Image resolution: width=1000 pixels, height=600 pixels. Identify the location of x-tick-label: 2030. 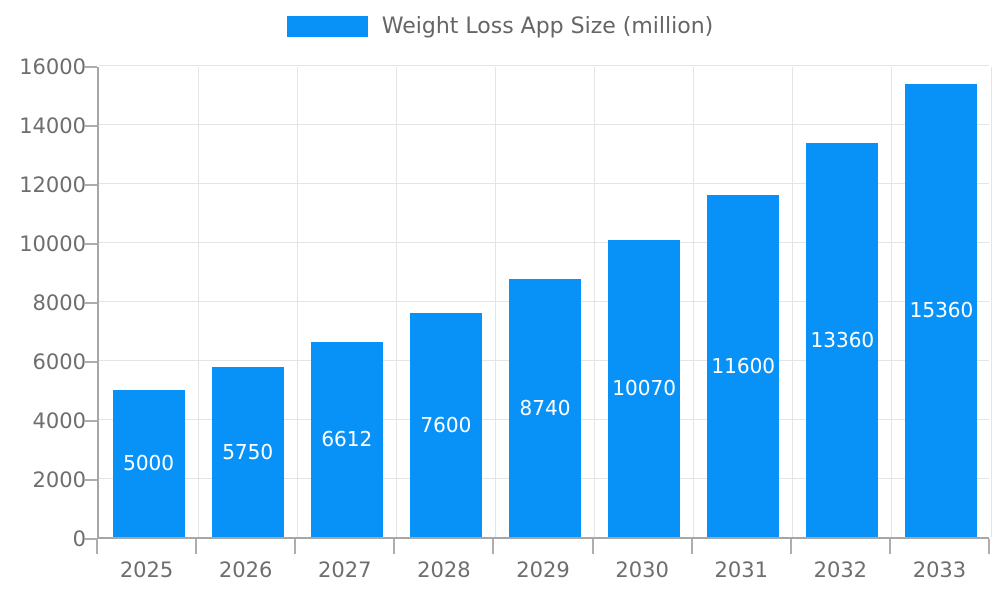
(642, 570).